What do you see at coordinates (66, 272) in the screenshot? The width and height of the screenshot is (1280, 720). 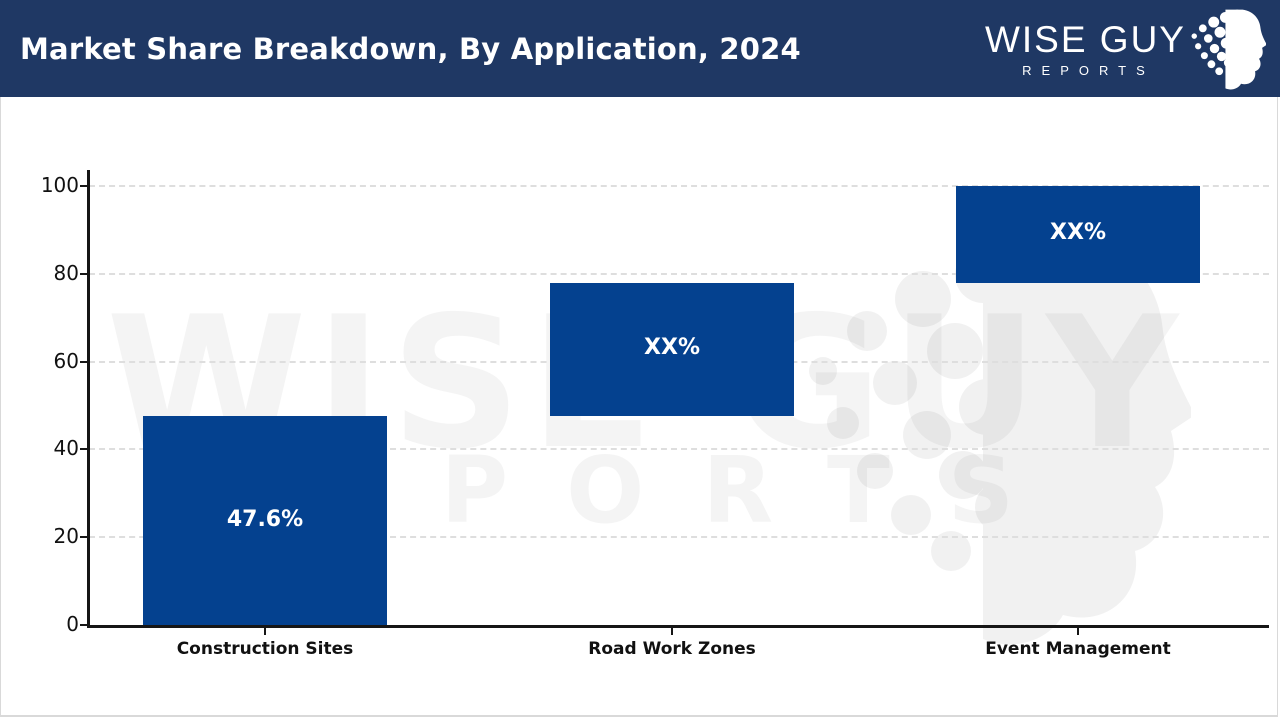 I see `y-tick-label: 80` at bounding box center [66, 272].